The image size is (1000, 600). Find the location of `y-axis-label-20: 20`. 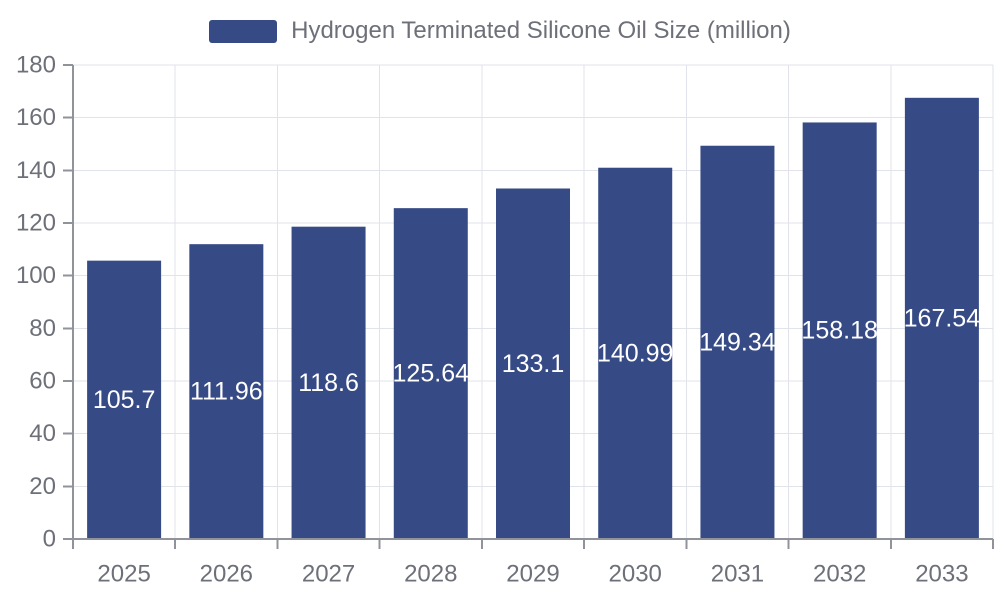

y-axis-label-20: 20 is located at coordinates (42, 486).